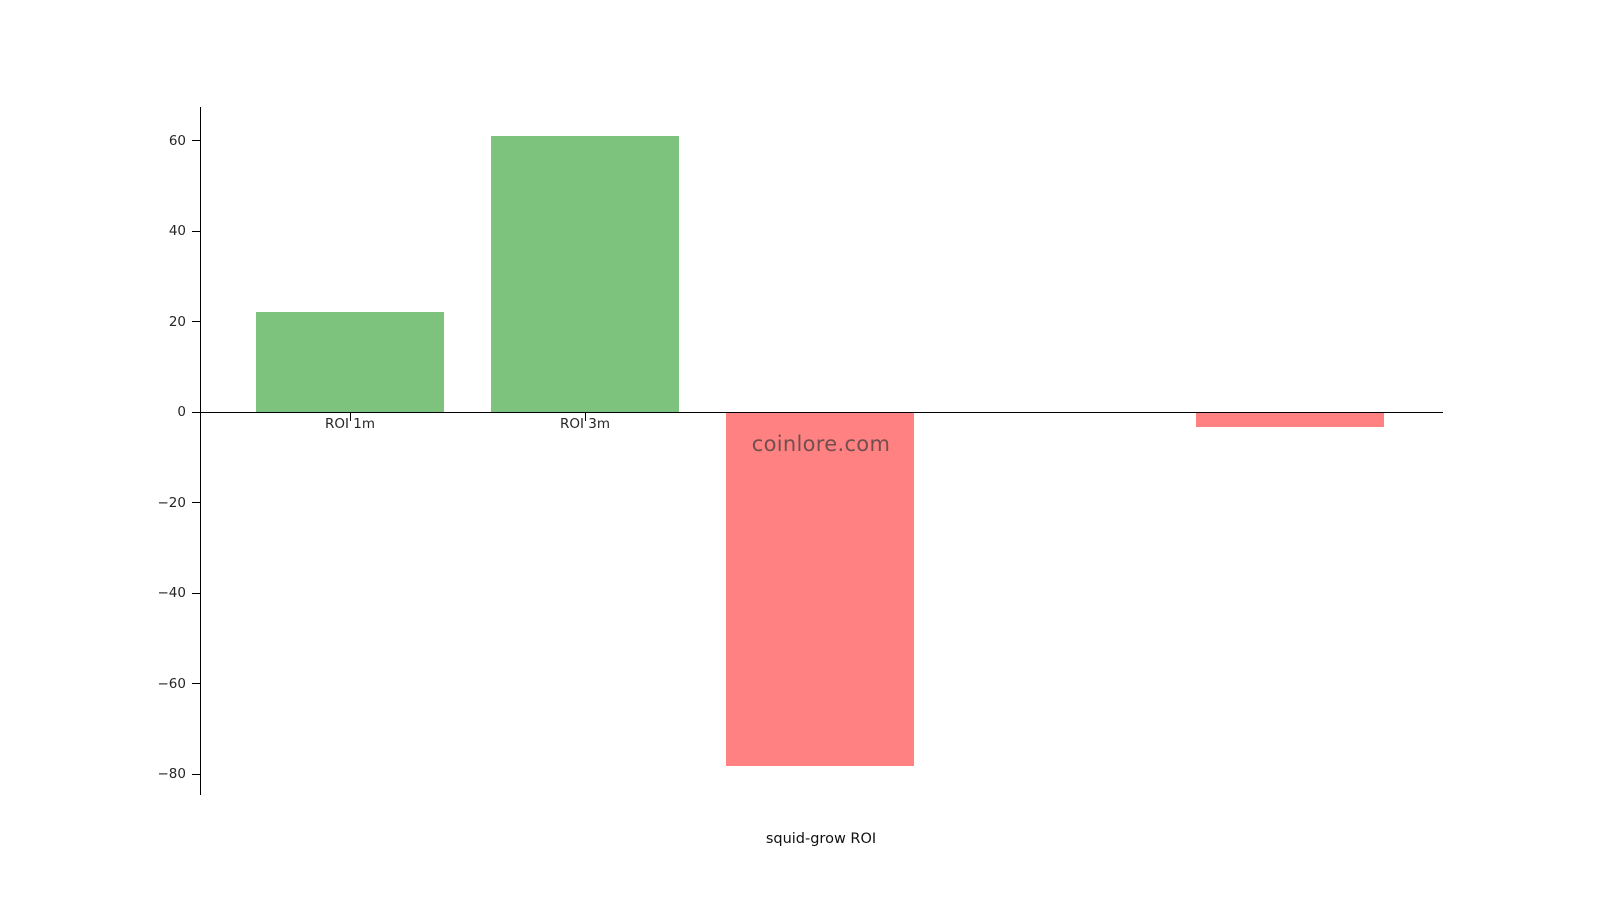  I want to click on y-tick-label: 20, so click(177, 321).